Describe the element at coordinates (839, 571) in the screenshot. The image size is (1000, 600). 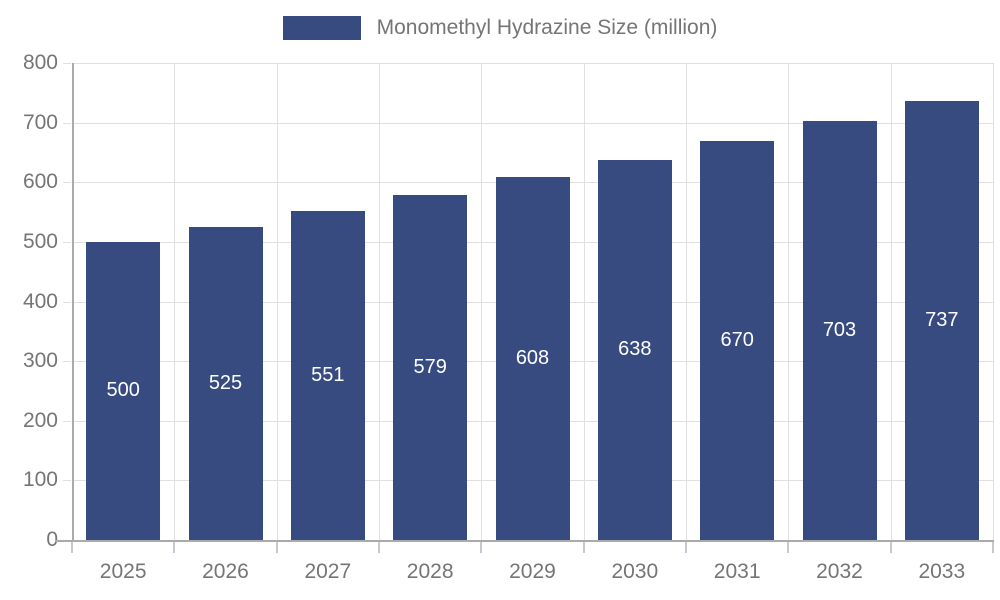
I see `x-axis-tick-label: 2032` at that location.